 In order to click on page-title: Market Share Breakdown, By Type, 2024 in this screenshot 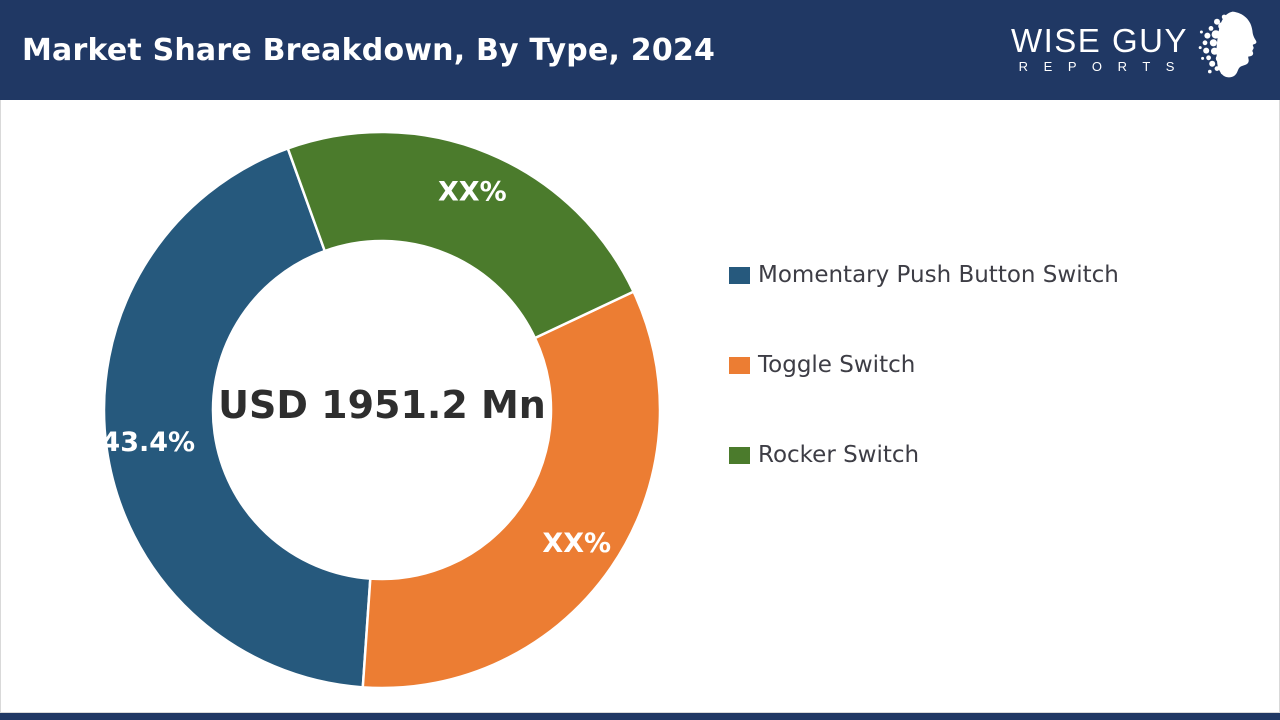, I will do `click(369, 50)`.